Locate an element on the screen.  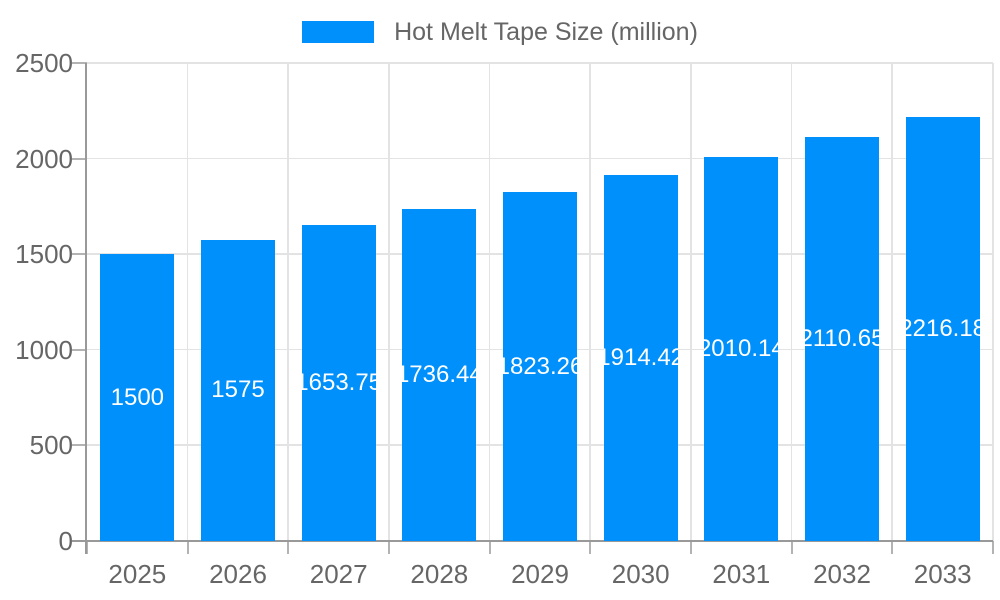
y-axis-label: 2500 is located at coordinates (44, 63).